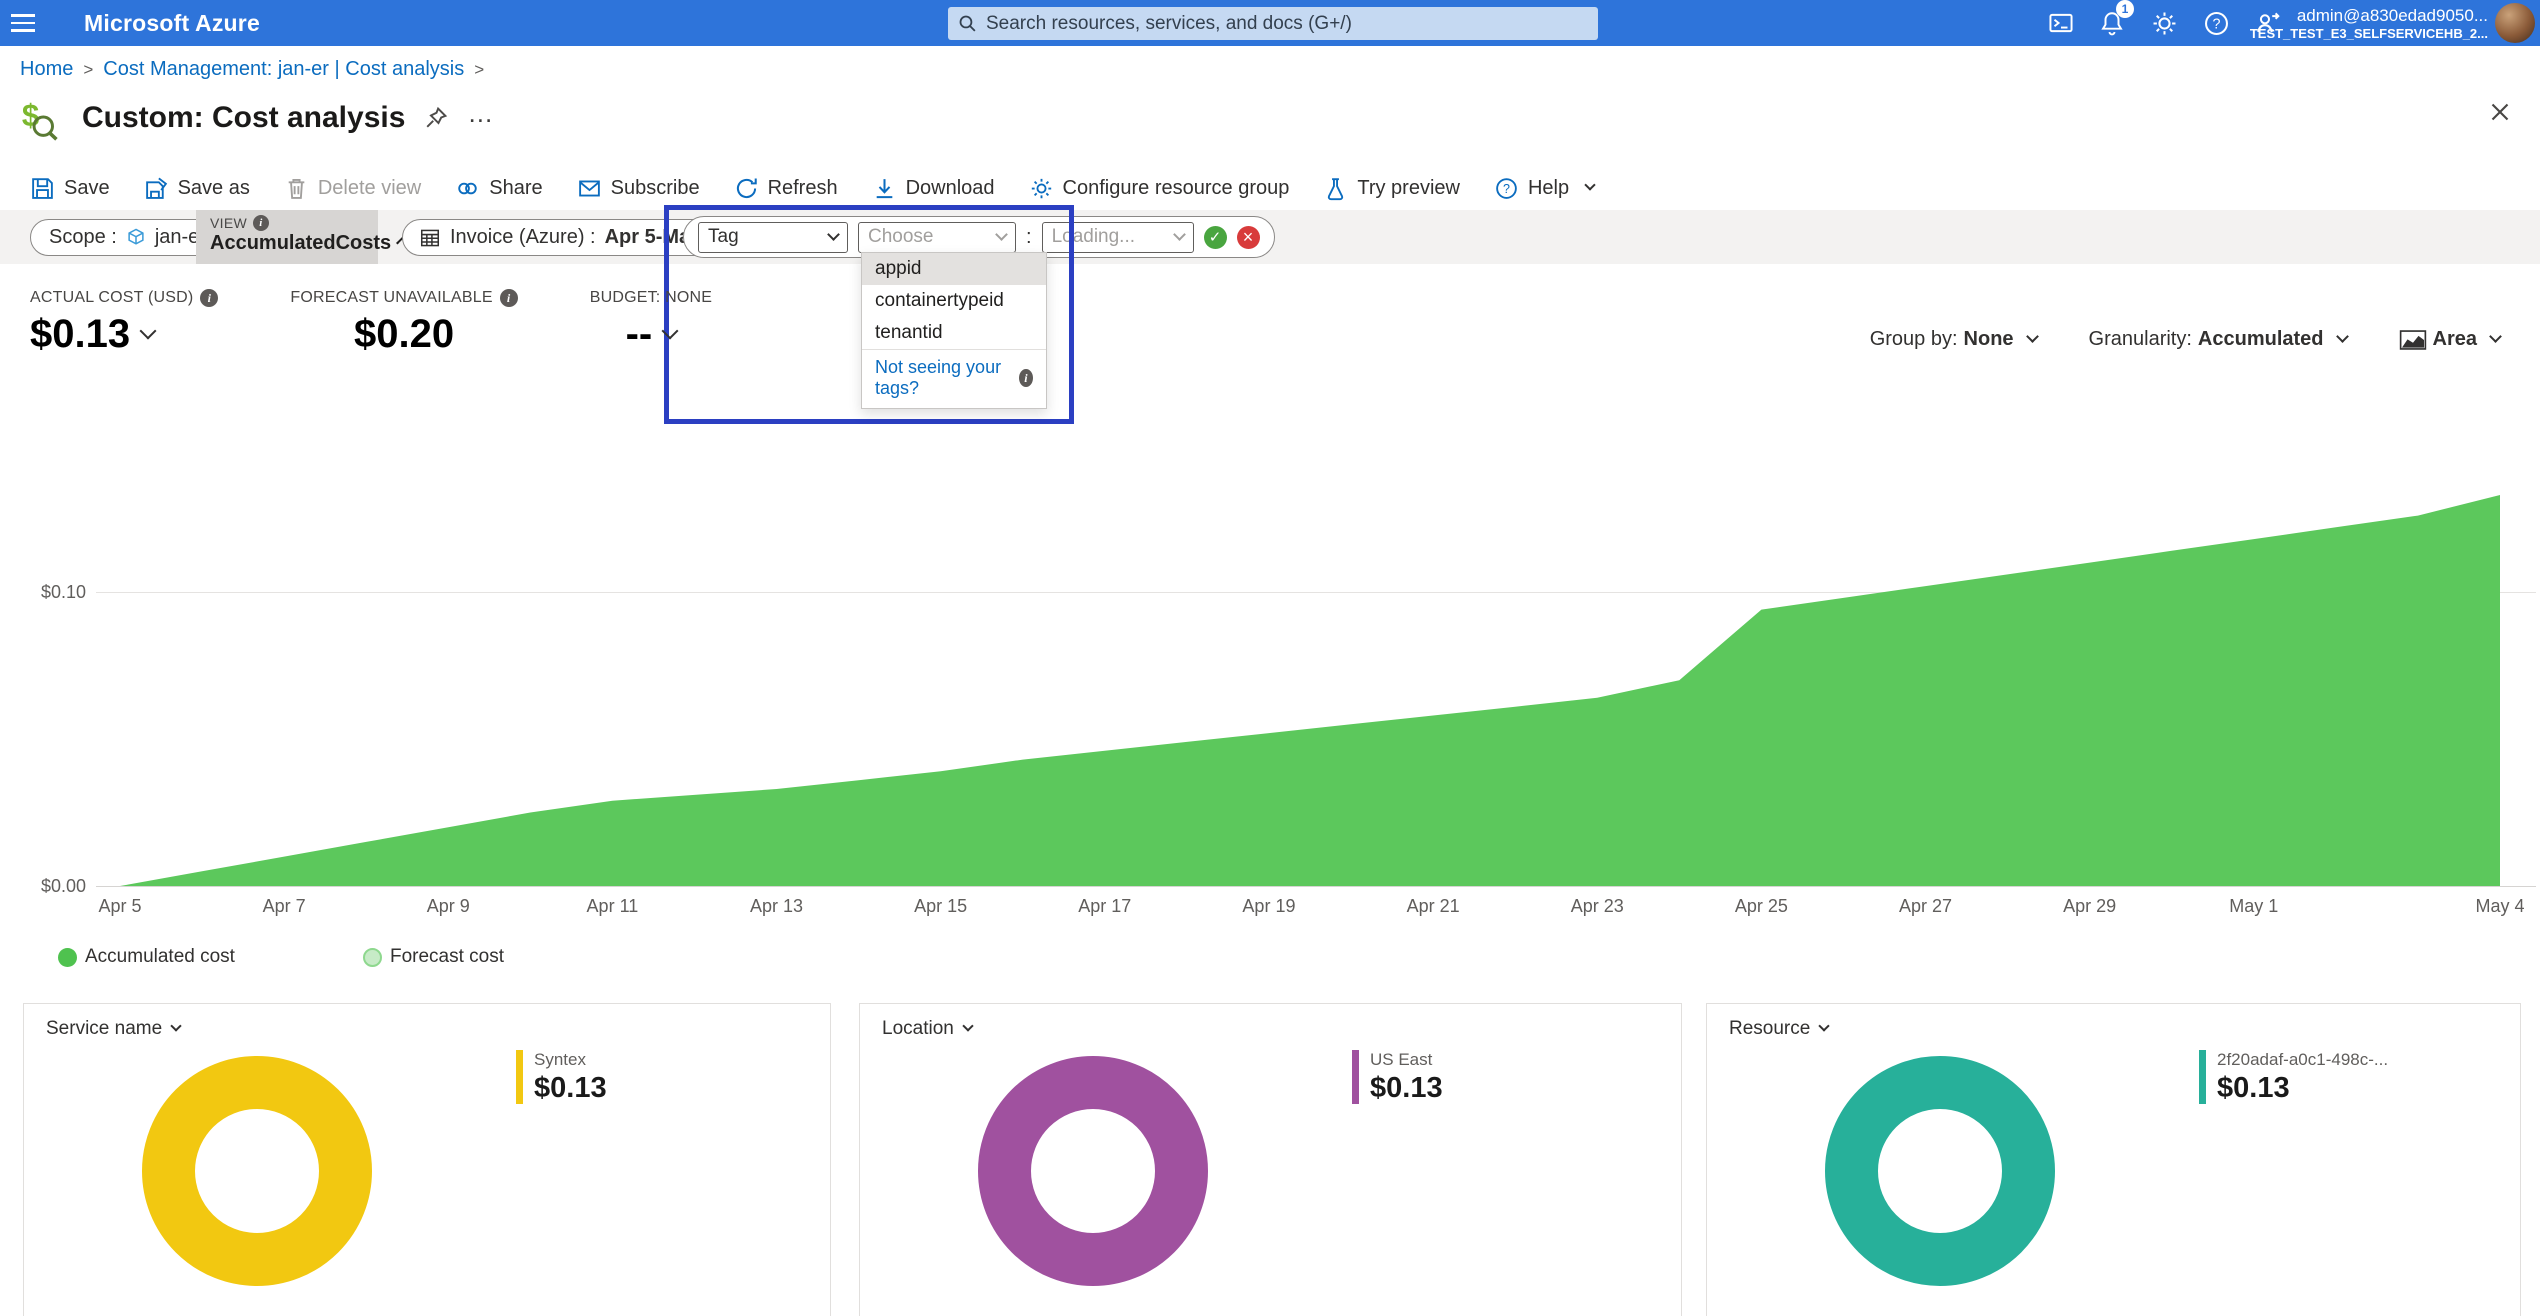 The image size is (2540, 1316). Describe the element at coordinates (1248, 237) in the screenshot. I see `remove-filter-x-icon: ×` at that location.